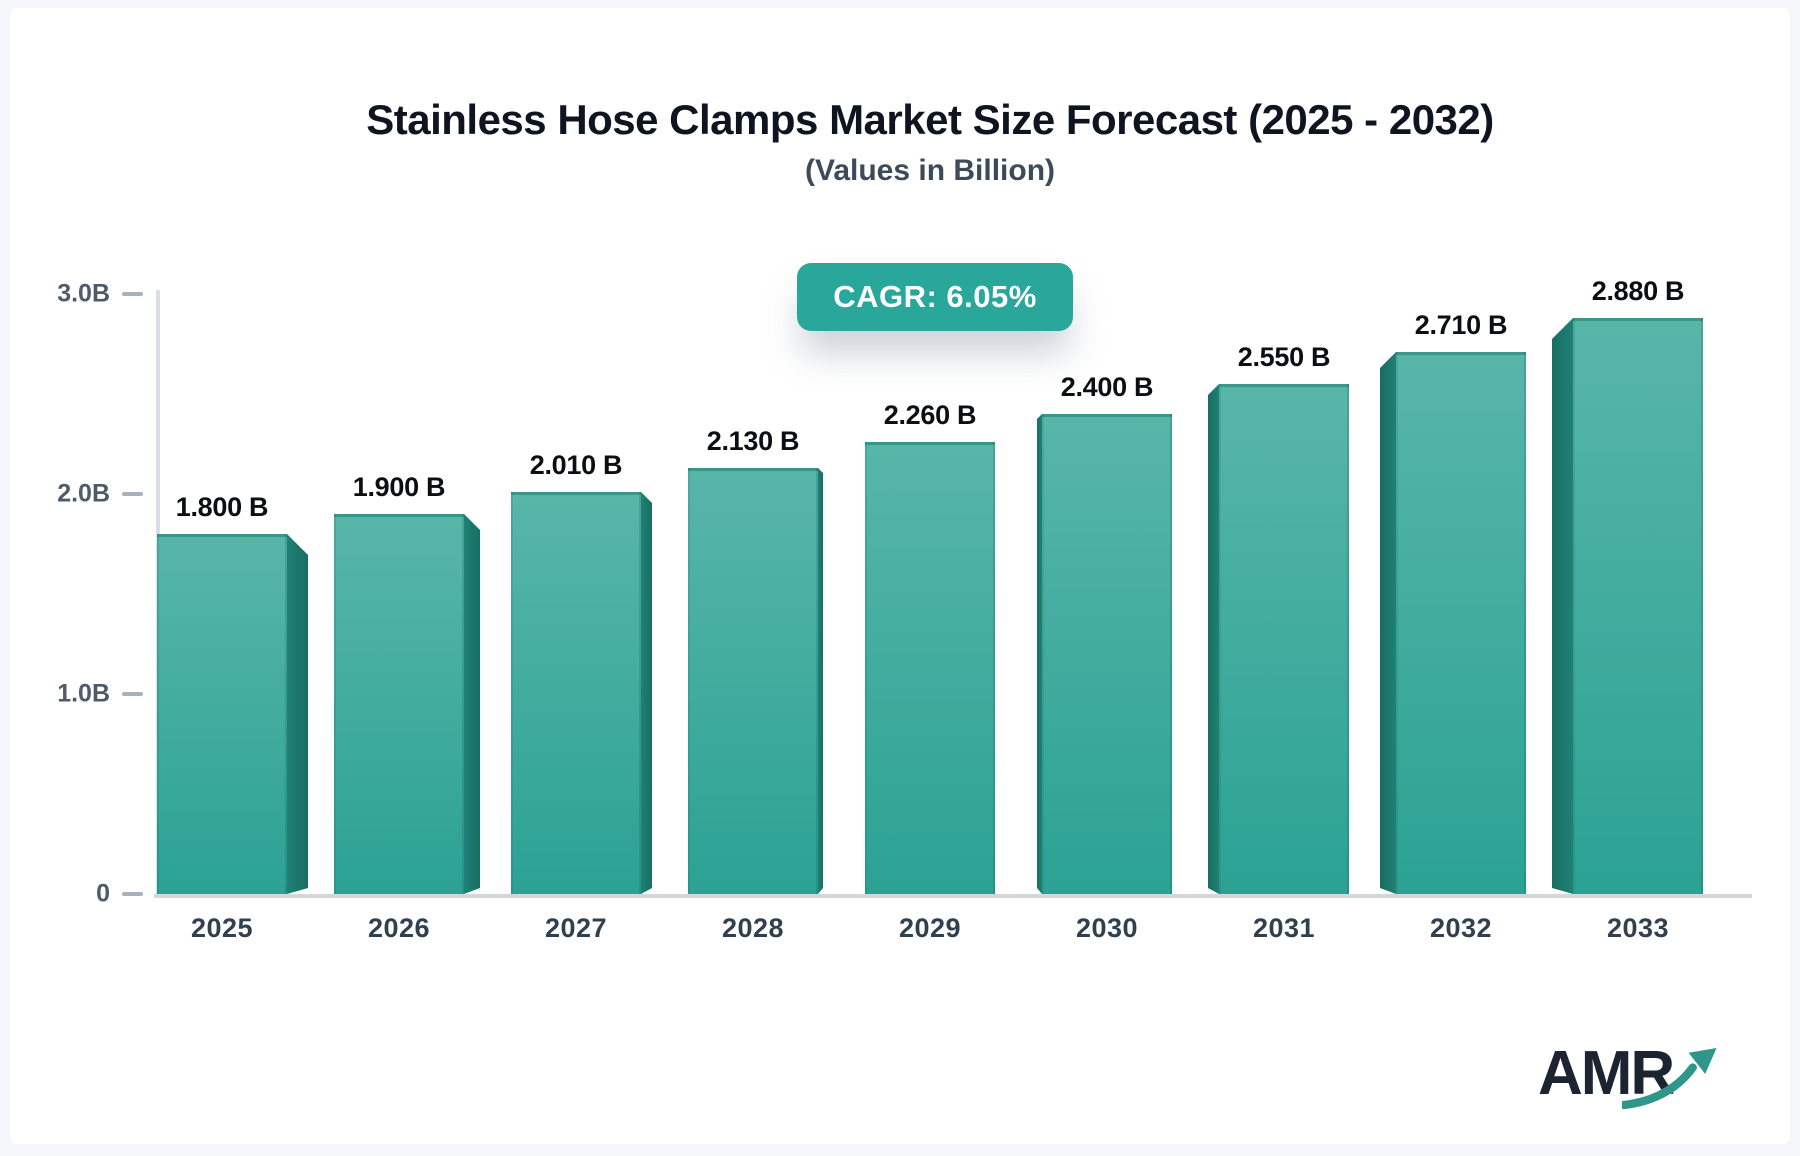 This screenshot has width=1800, height=1156. What do you see at coordinates (576, 693) in the screenshot?
I see `bar-2027` at bounding box center [576, 693].